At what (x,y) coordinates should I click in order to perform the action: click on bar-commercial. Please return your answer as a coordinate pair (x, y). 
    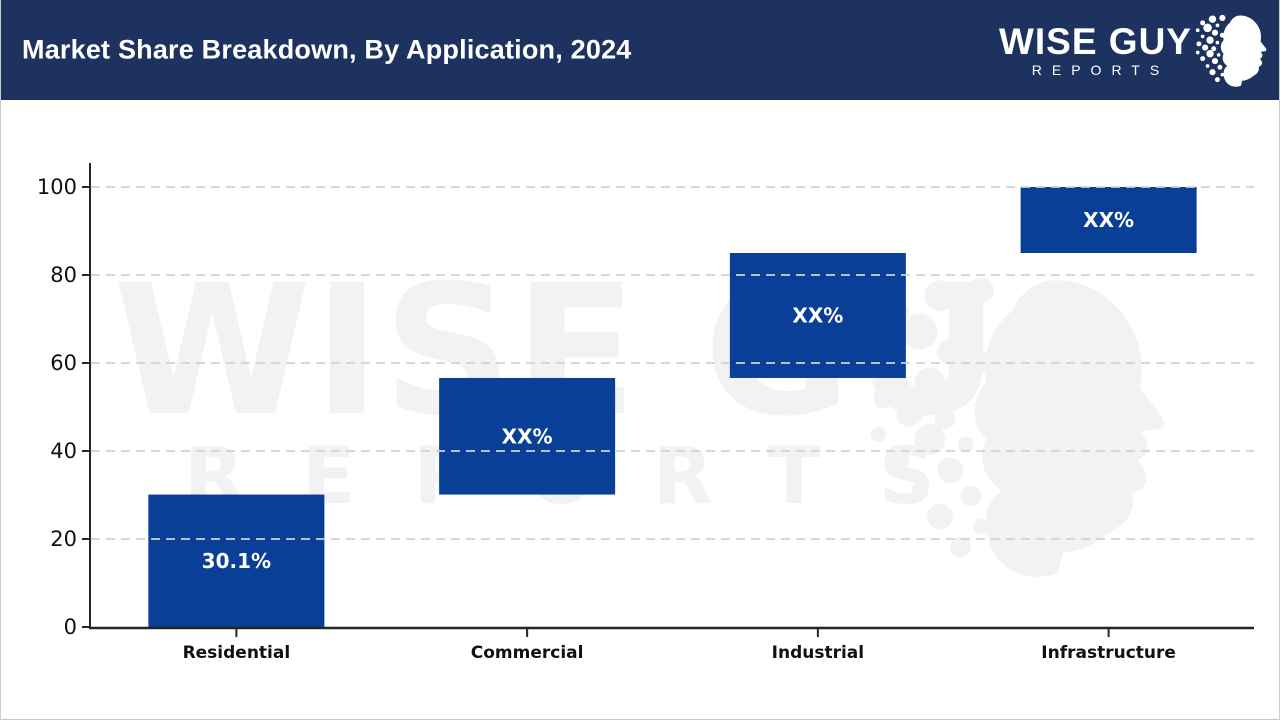
    Looking at the image, I should click on (527, 436).